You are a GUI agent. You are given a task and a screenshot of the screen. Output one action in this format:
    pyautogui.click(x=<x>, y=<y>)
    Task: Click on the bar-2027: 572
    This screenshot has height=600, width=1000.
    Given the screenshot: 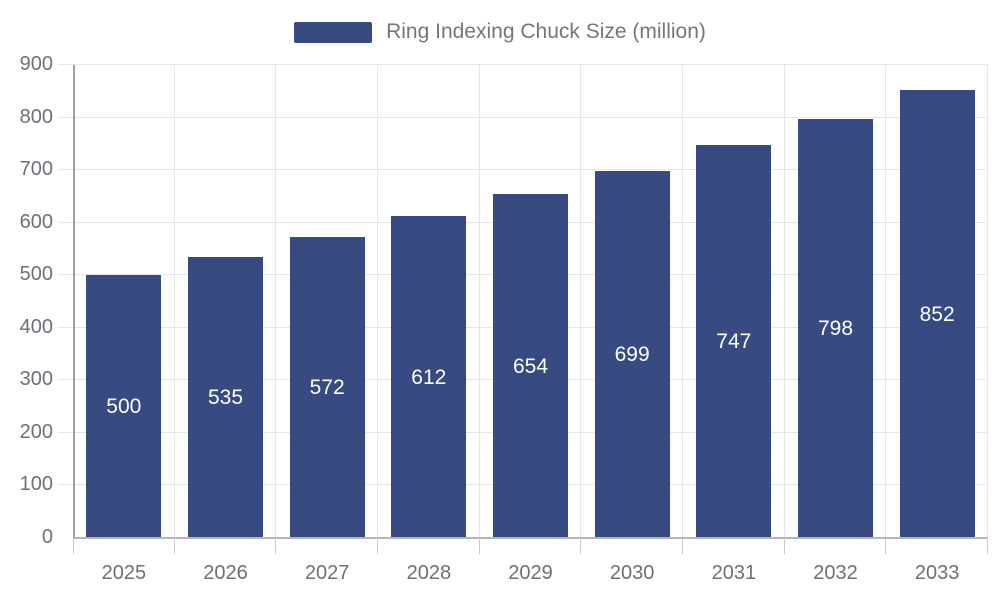 What is the action you would take?
    pyautogui.click(x=327, y=387)
    